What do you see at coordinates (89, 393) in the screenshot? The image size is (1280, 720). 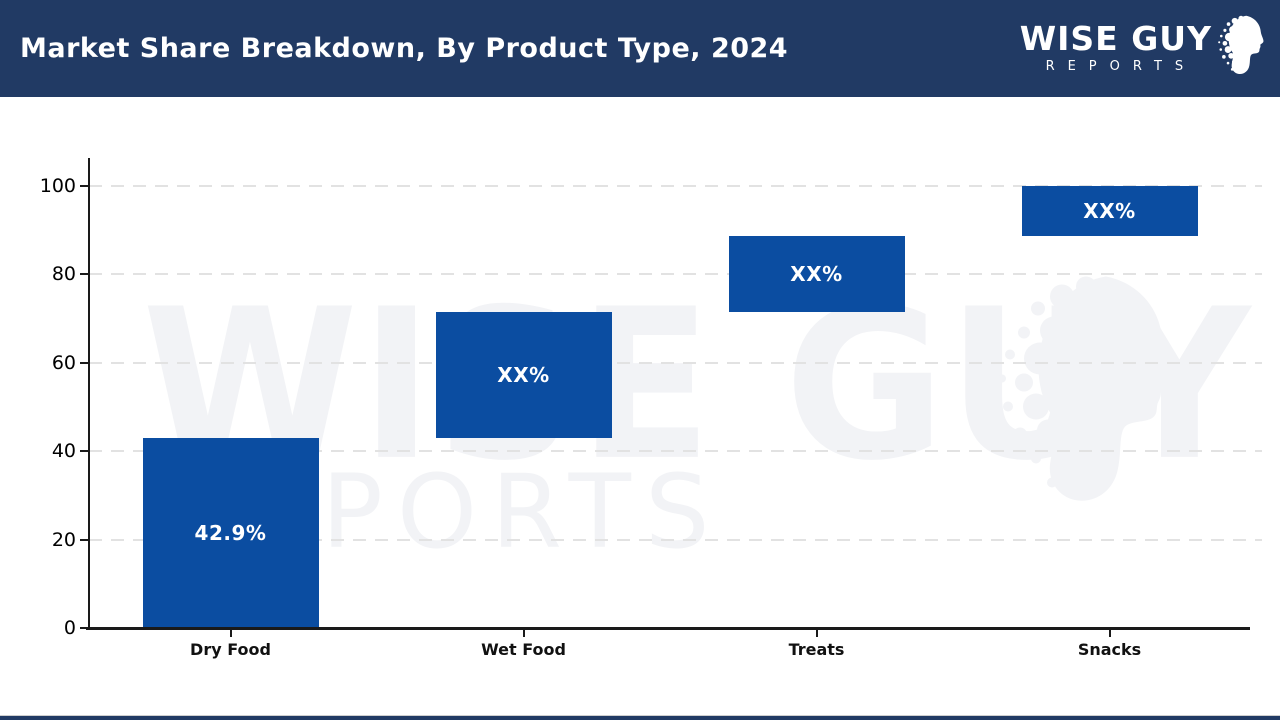 I see `y-axis-line` at bounding box center [89, 393].